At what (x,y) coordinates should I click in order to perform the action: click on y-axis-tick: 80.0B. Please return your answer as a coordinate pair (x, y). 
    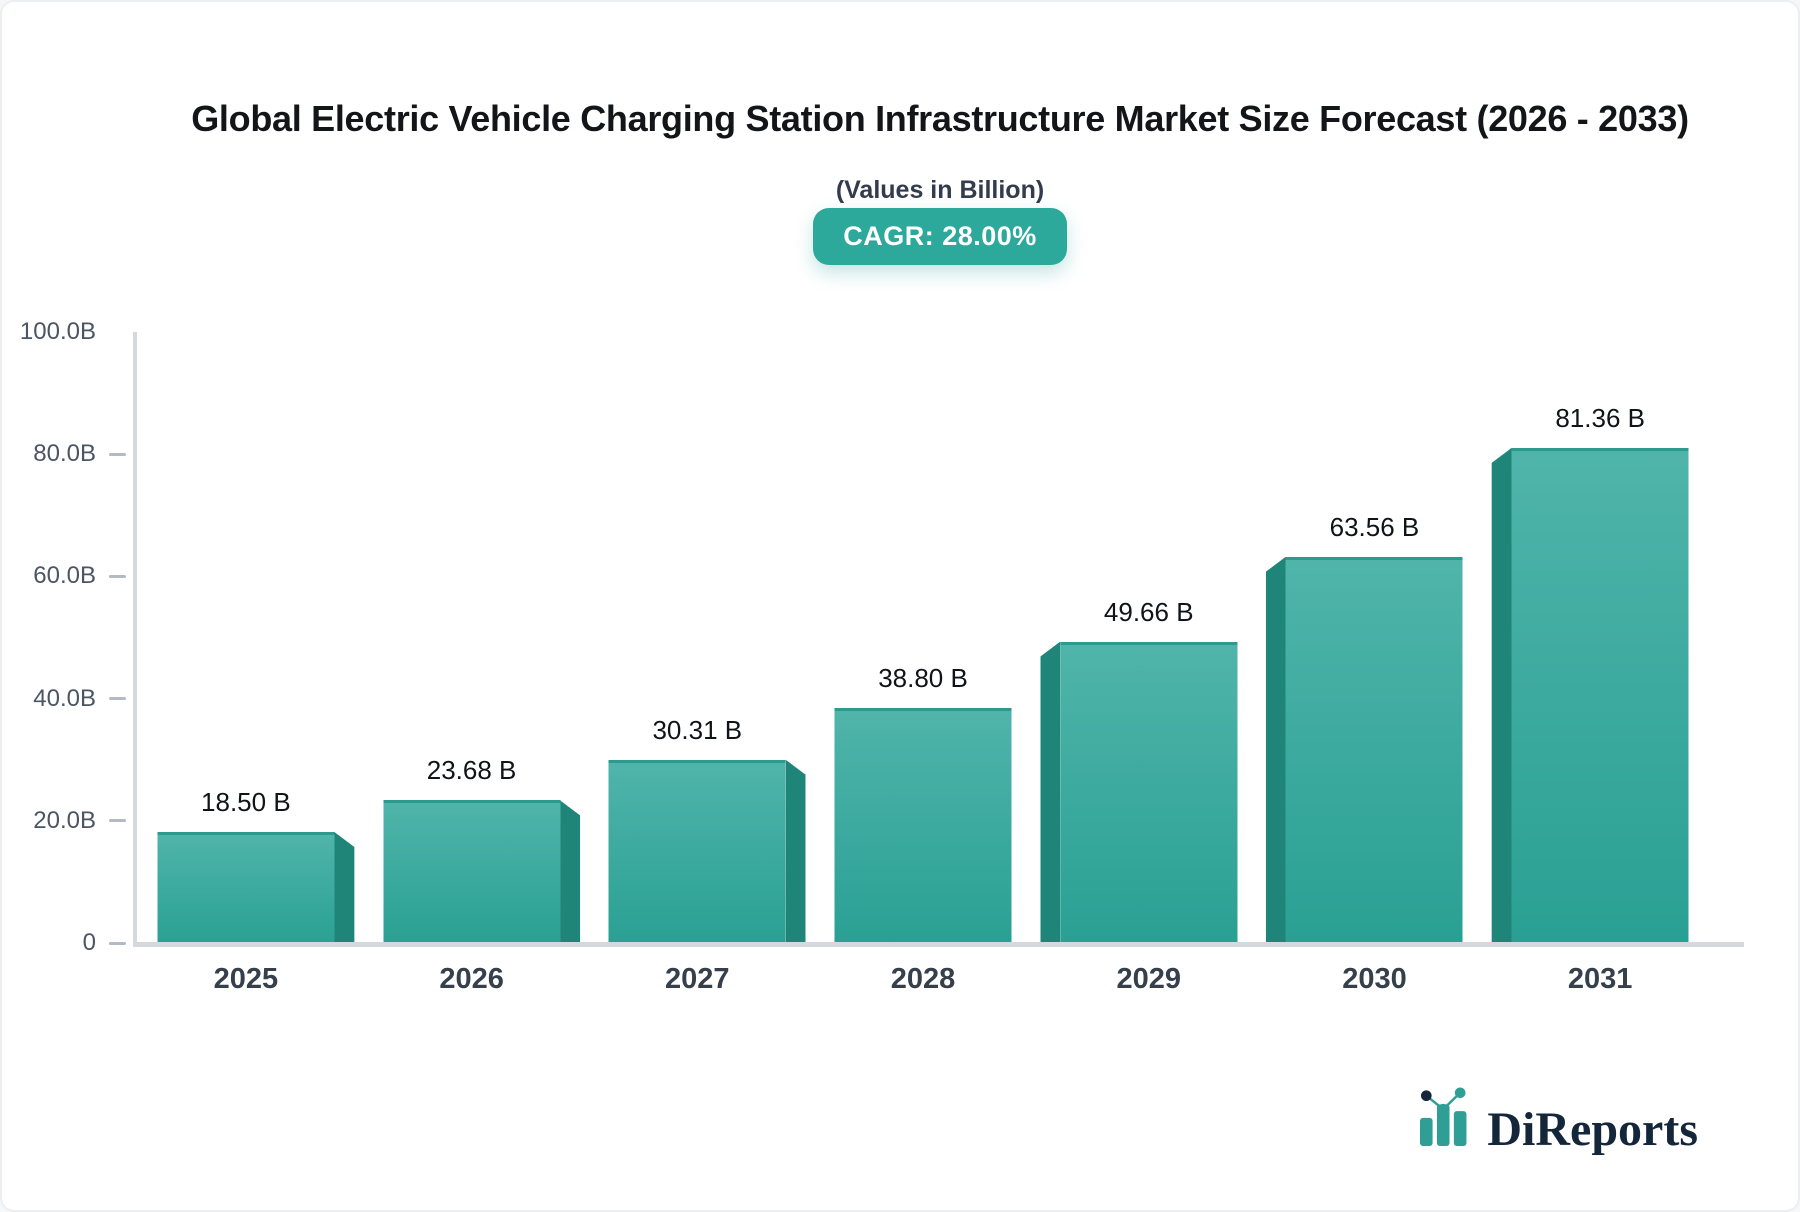
    Looking at the image, I should click on (79, 454).